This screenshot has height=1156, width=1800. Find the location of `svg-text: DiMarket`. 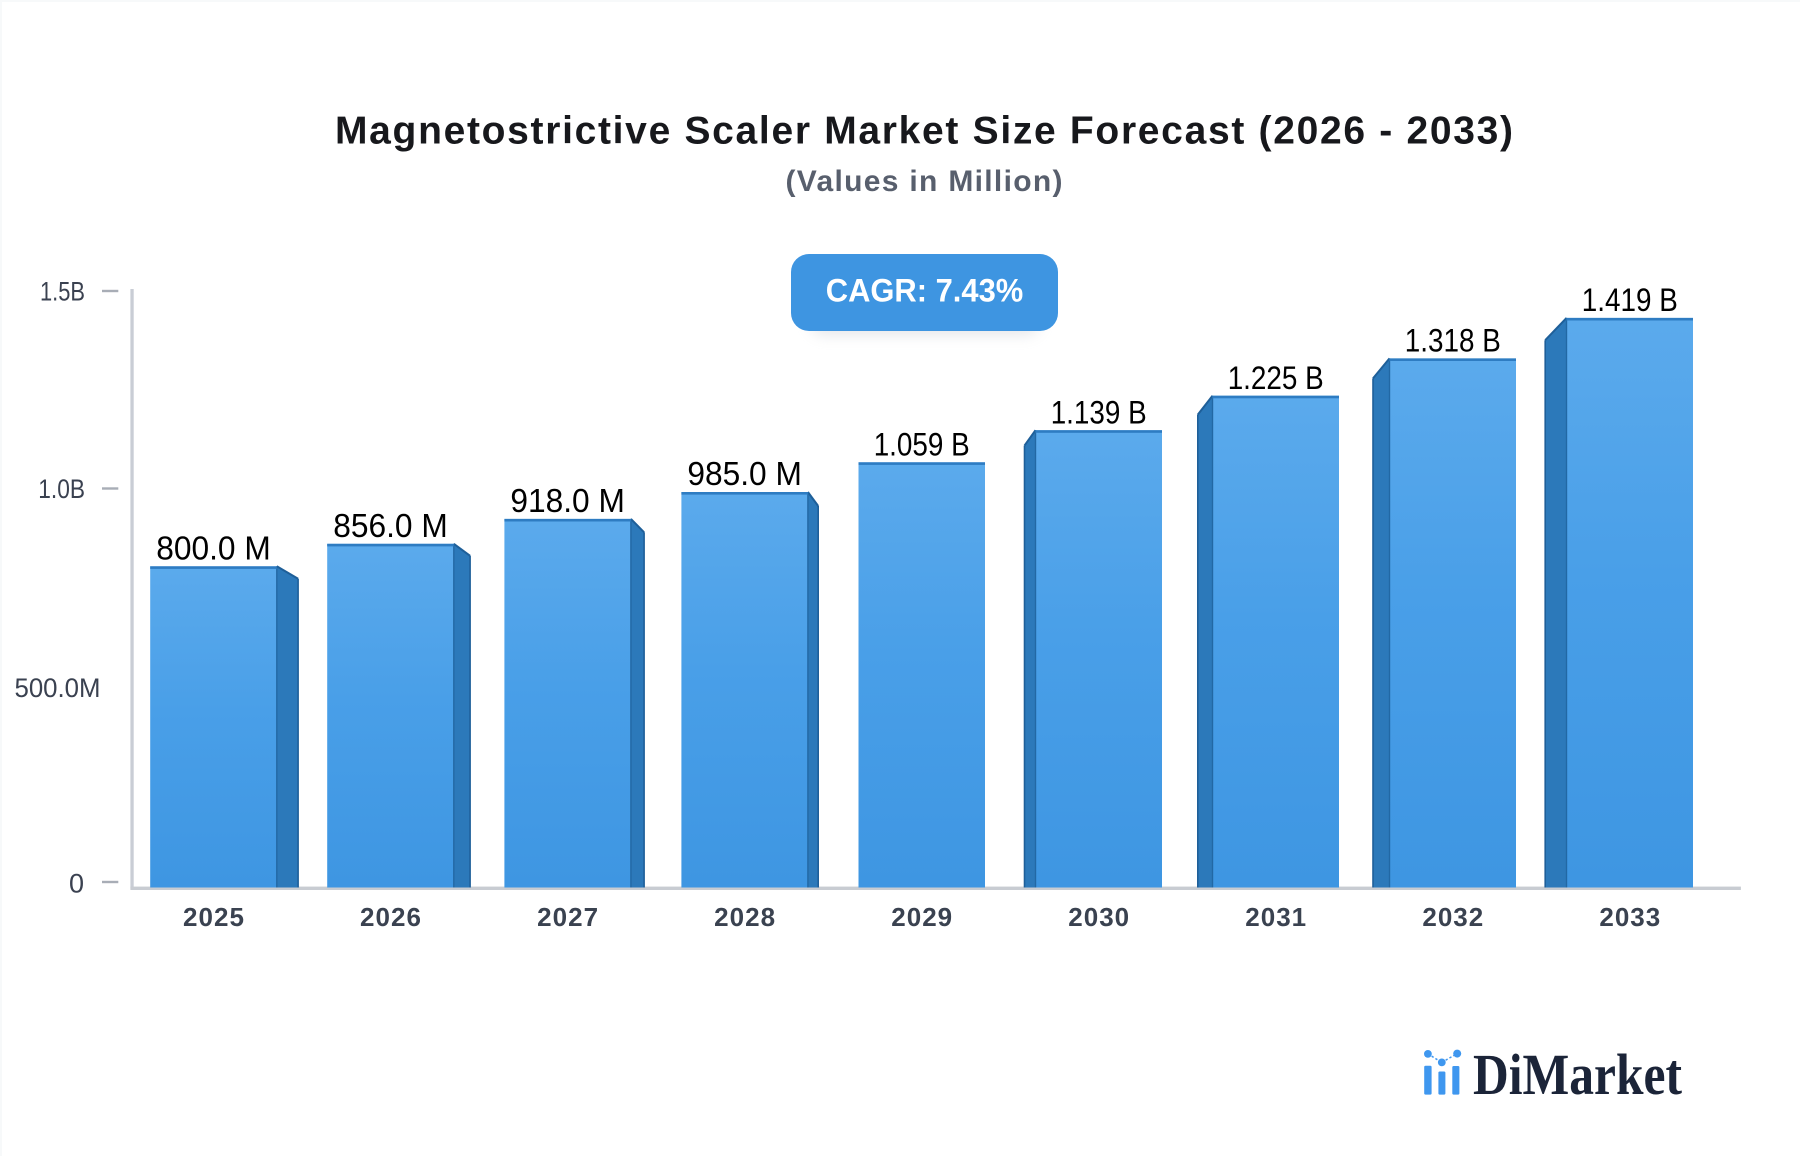

svg-text: DiMarket is located at coordinates (1578, 1074).